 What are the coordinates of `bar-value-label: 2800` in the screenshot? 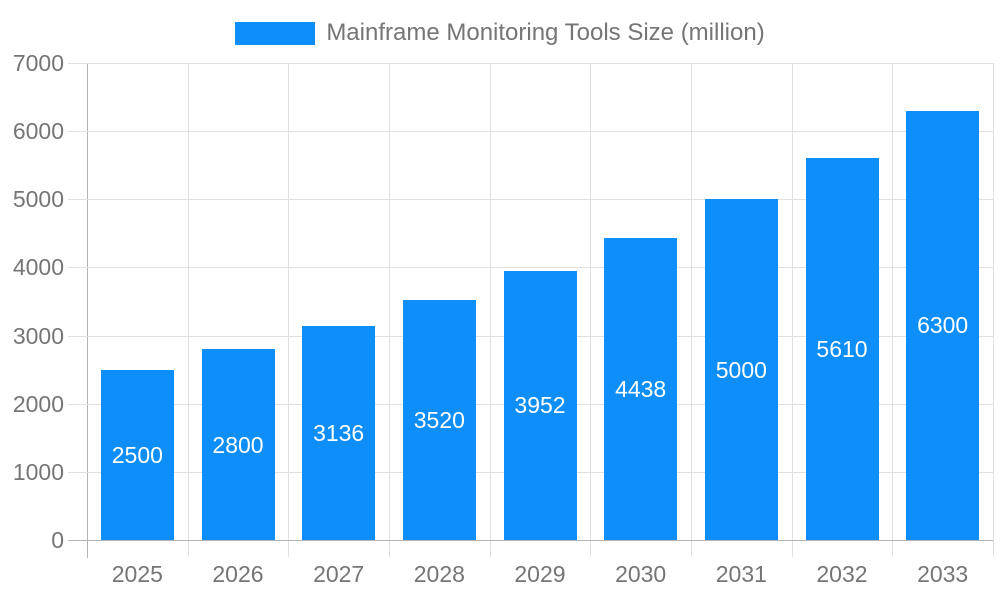 It's located at (238, 444).